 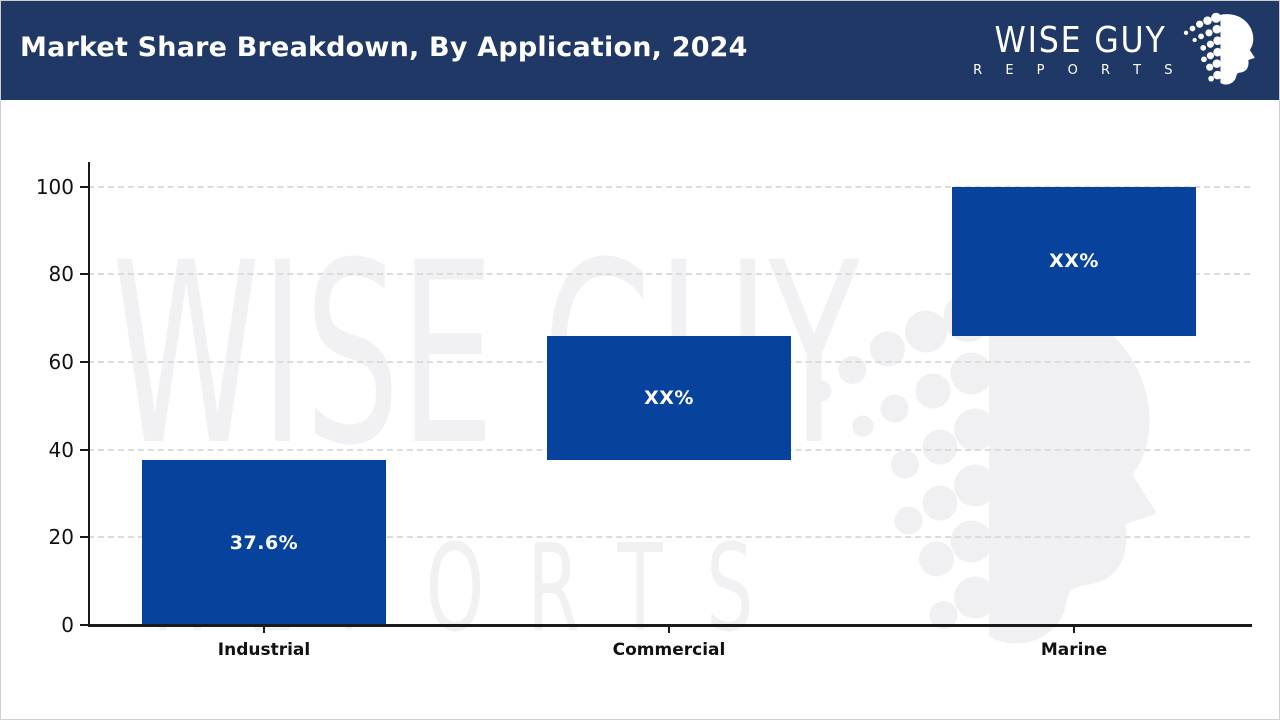 I want to click on bar-industrial: 37.6%, so click(x=264, y=542).